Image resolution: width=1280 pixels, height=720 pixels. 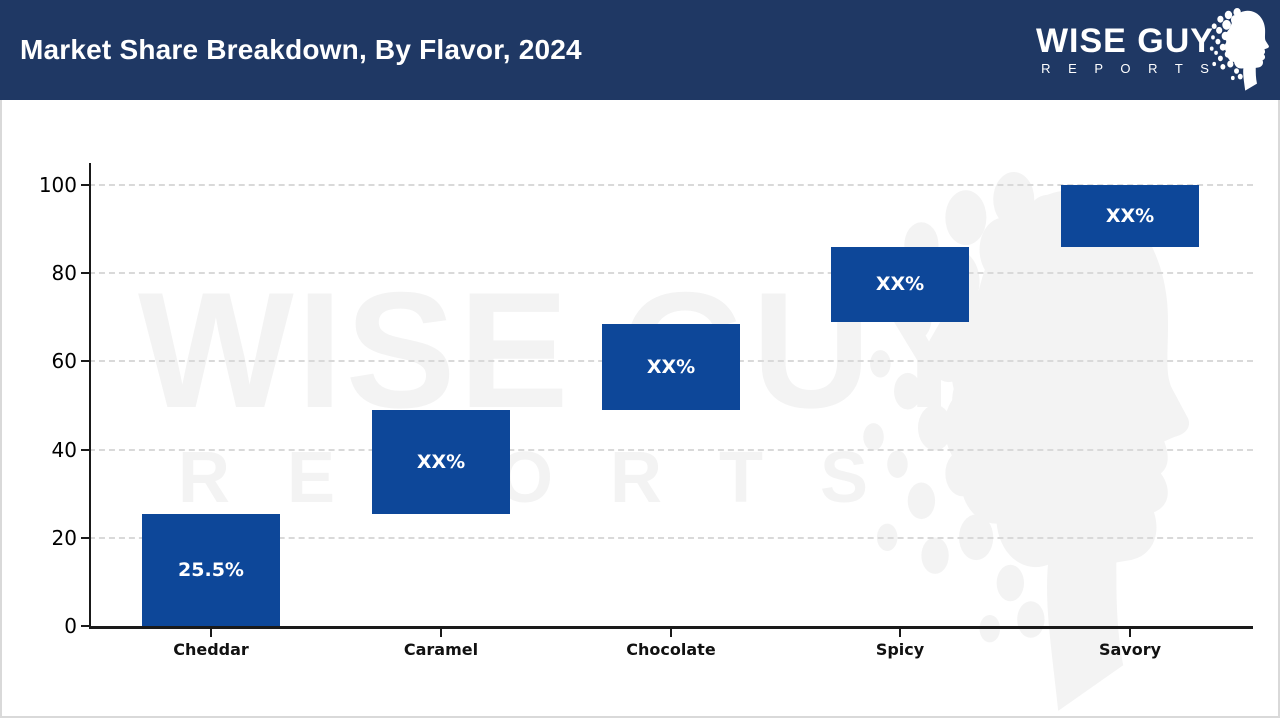 I want to click on x-axis-label-chocolate: Chocolate, so click(x=671, y=649).